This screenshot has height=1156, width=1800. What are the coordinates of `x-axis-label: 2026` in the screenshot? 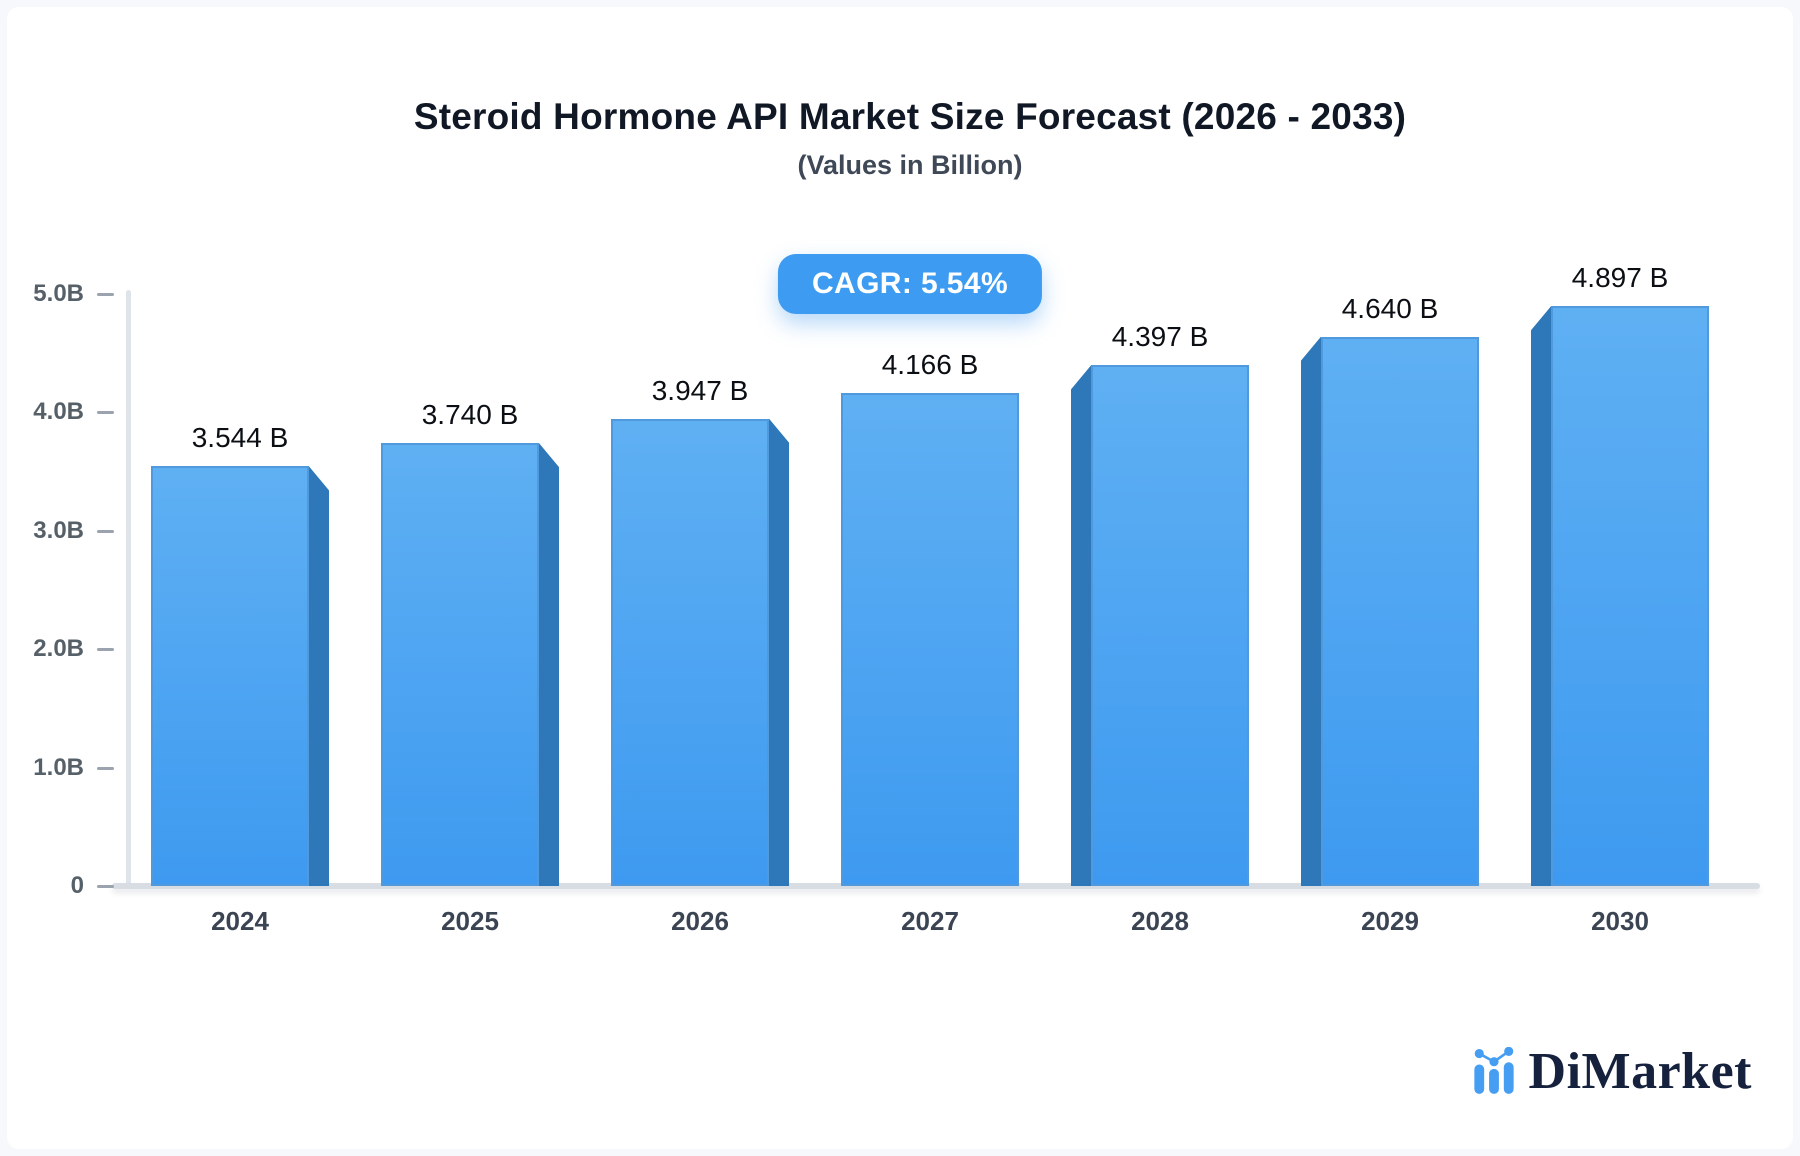 It's located at (700, 921).